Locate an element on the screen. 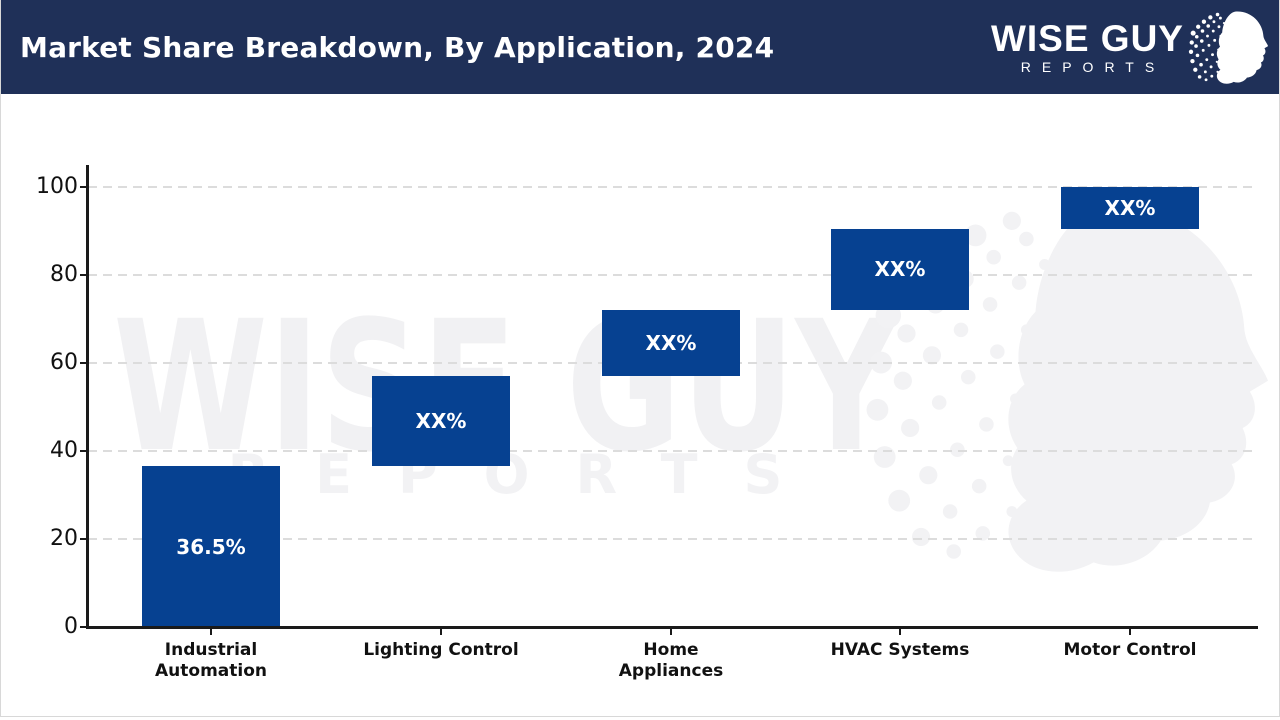 This screenshot has height=720, width=1280. category-label: Industrial Automation is located at coordinates (211, 660).